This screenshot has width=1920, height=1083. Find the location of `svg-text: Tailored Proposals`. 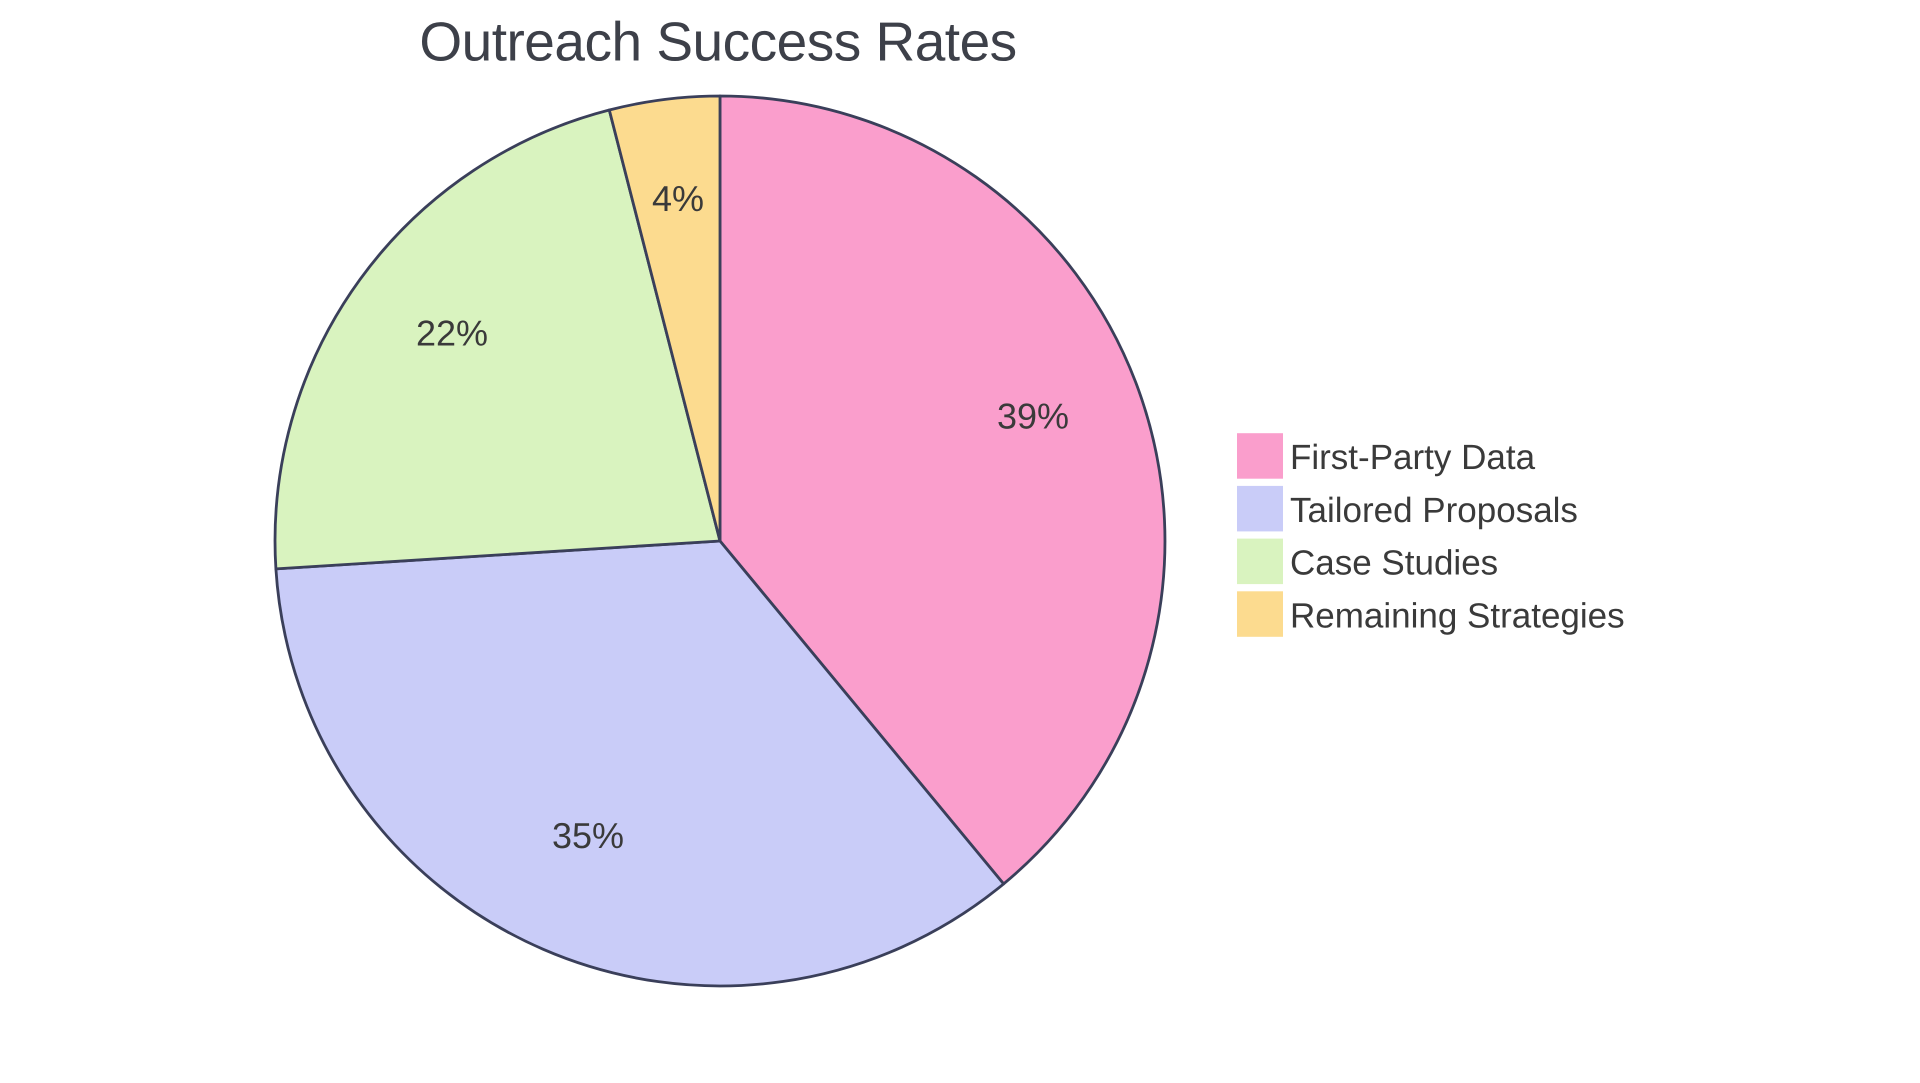

svg-text: Tailored Proposals is located at coordinates (1434, 510).